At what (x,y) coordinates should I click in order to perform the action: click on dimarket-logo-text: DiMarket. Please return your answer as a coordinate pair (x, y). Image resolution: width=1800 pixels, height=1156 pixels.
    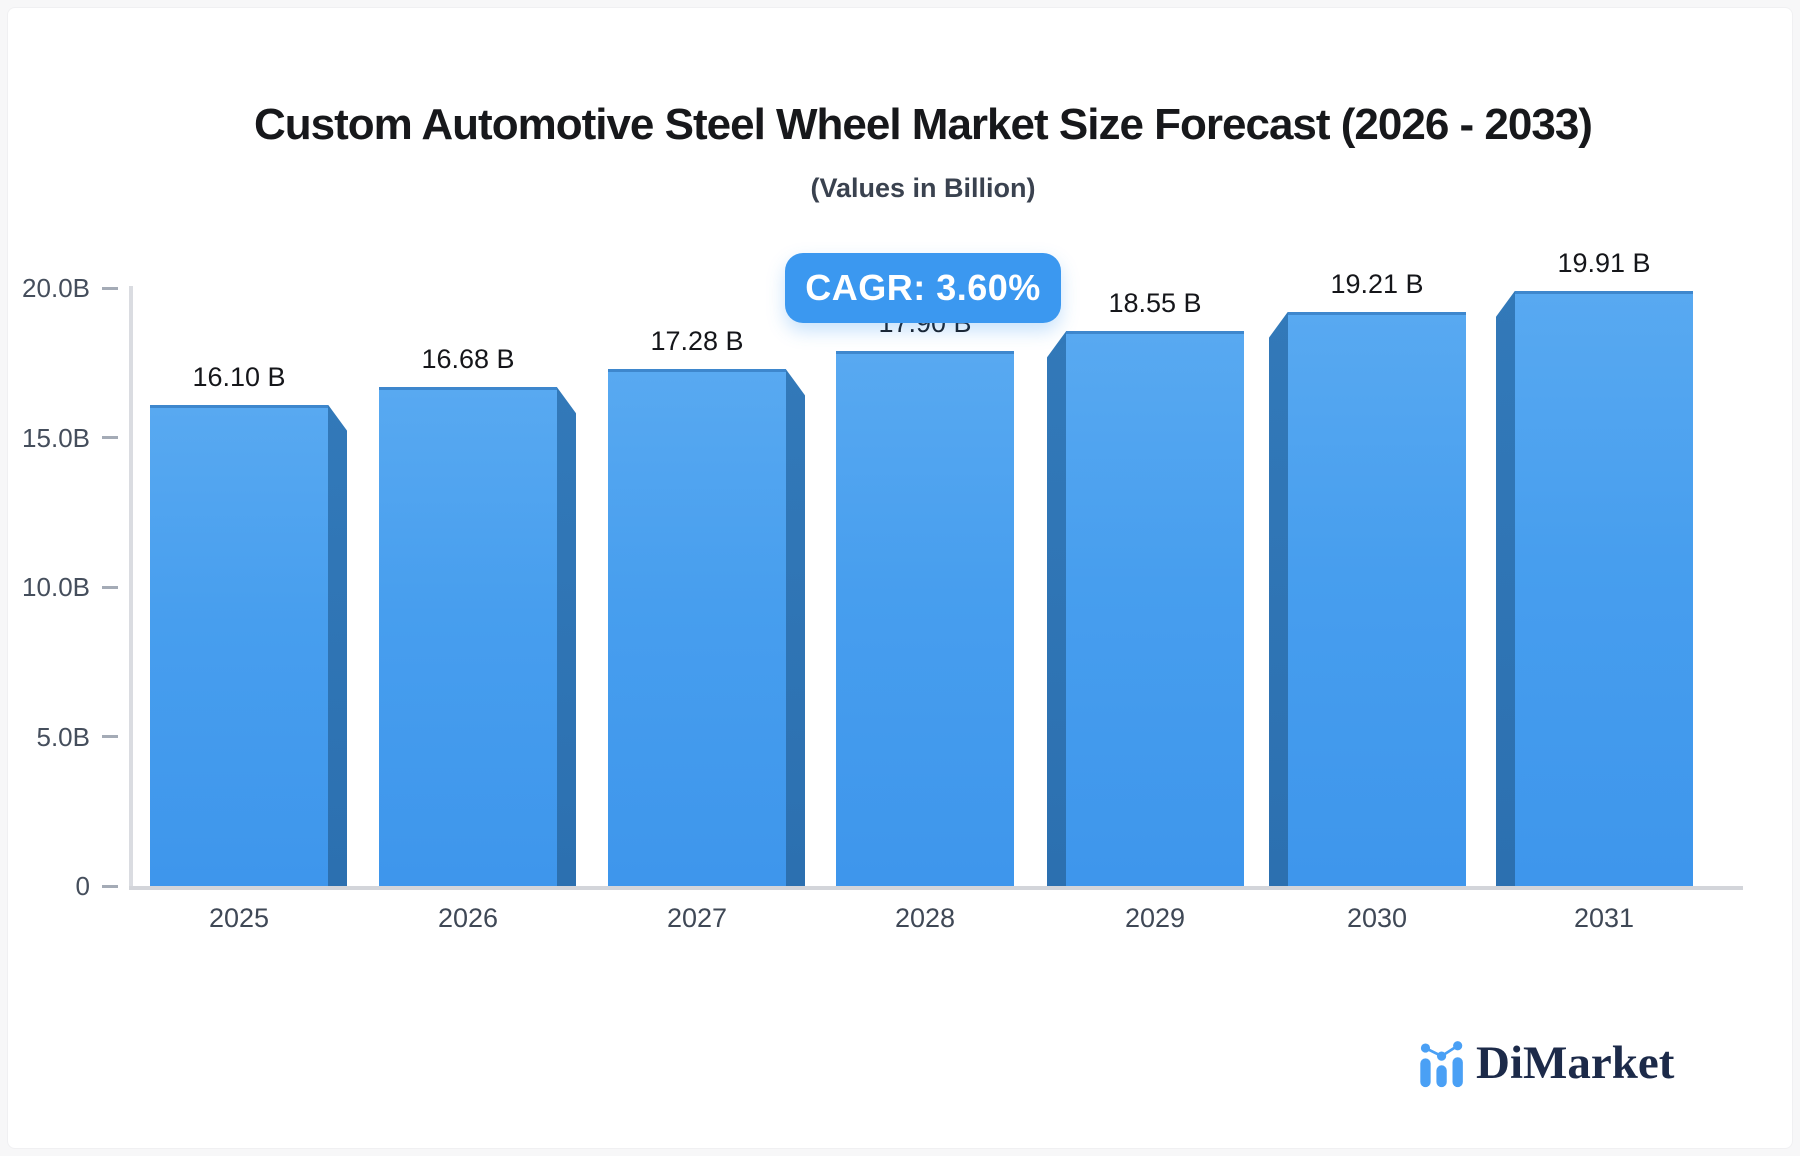
    Looking at the image, I should click on (1575, 1063).